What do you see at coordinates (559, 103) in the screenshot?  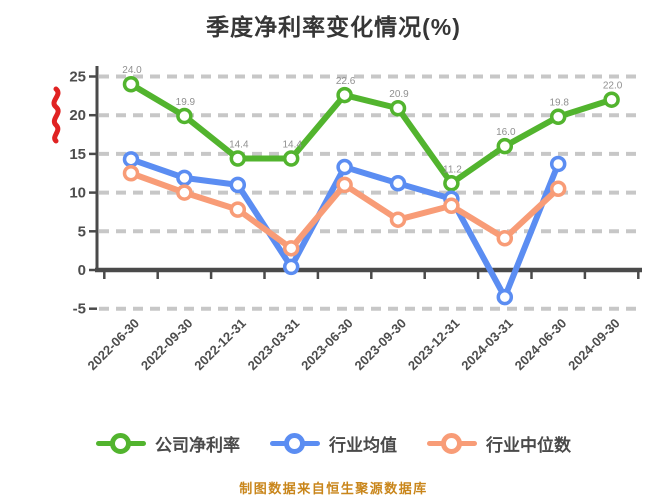 I see `data-point-label: 19.8` at bounding box center [559, 103].